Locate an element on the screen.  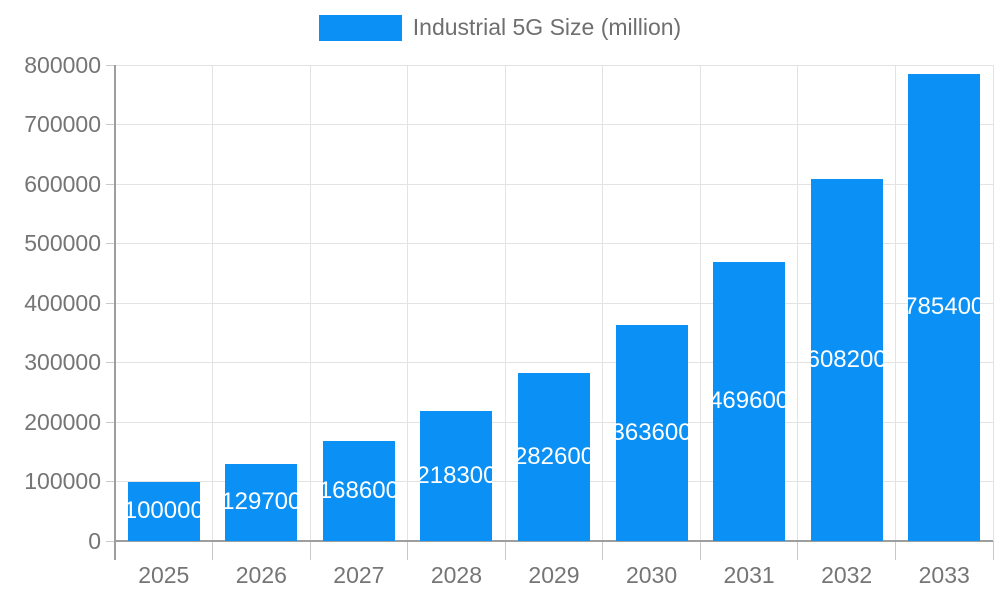
x-axis-tick-label: 2031 is located at coordinates (749, 575).